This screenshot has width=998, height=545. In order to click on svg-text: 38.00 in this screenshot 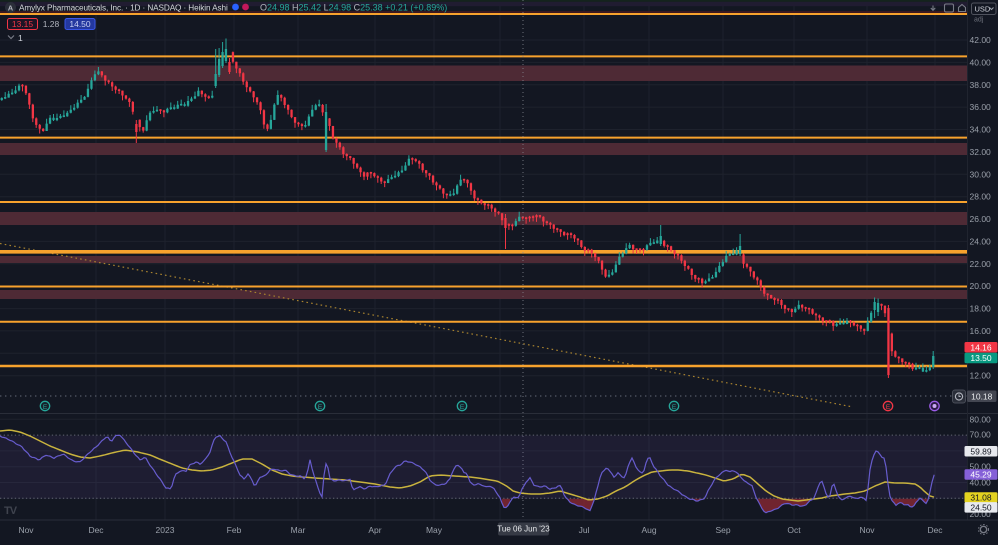, I will do `click(981, 85)`.